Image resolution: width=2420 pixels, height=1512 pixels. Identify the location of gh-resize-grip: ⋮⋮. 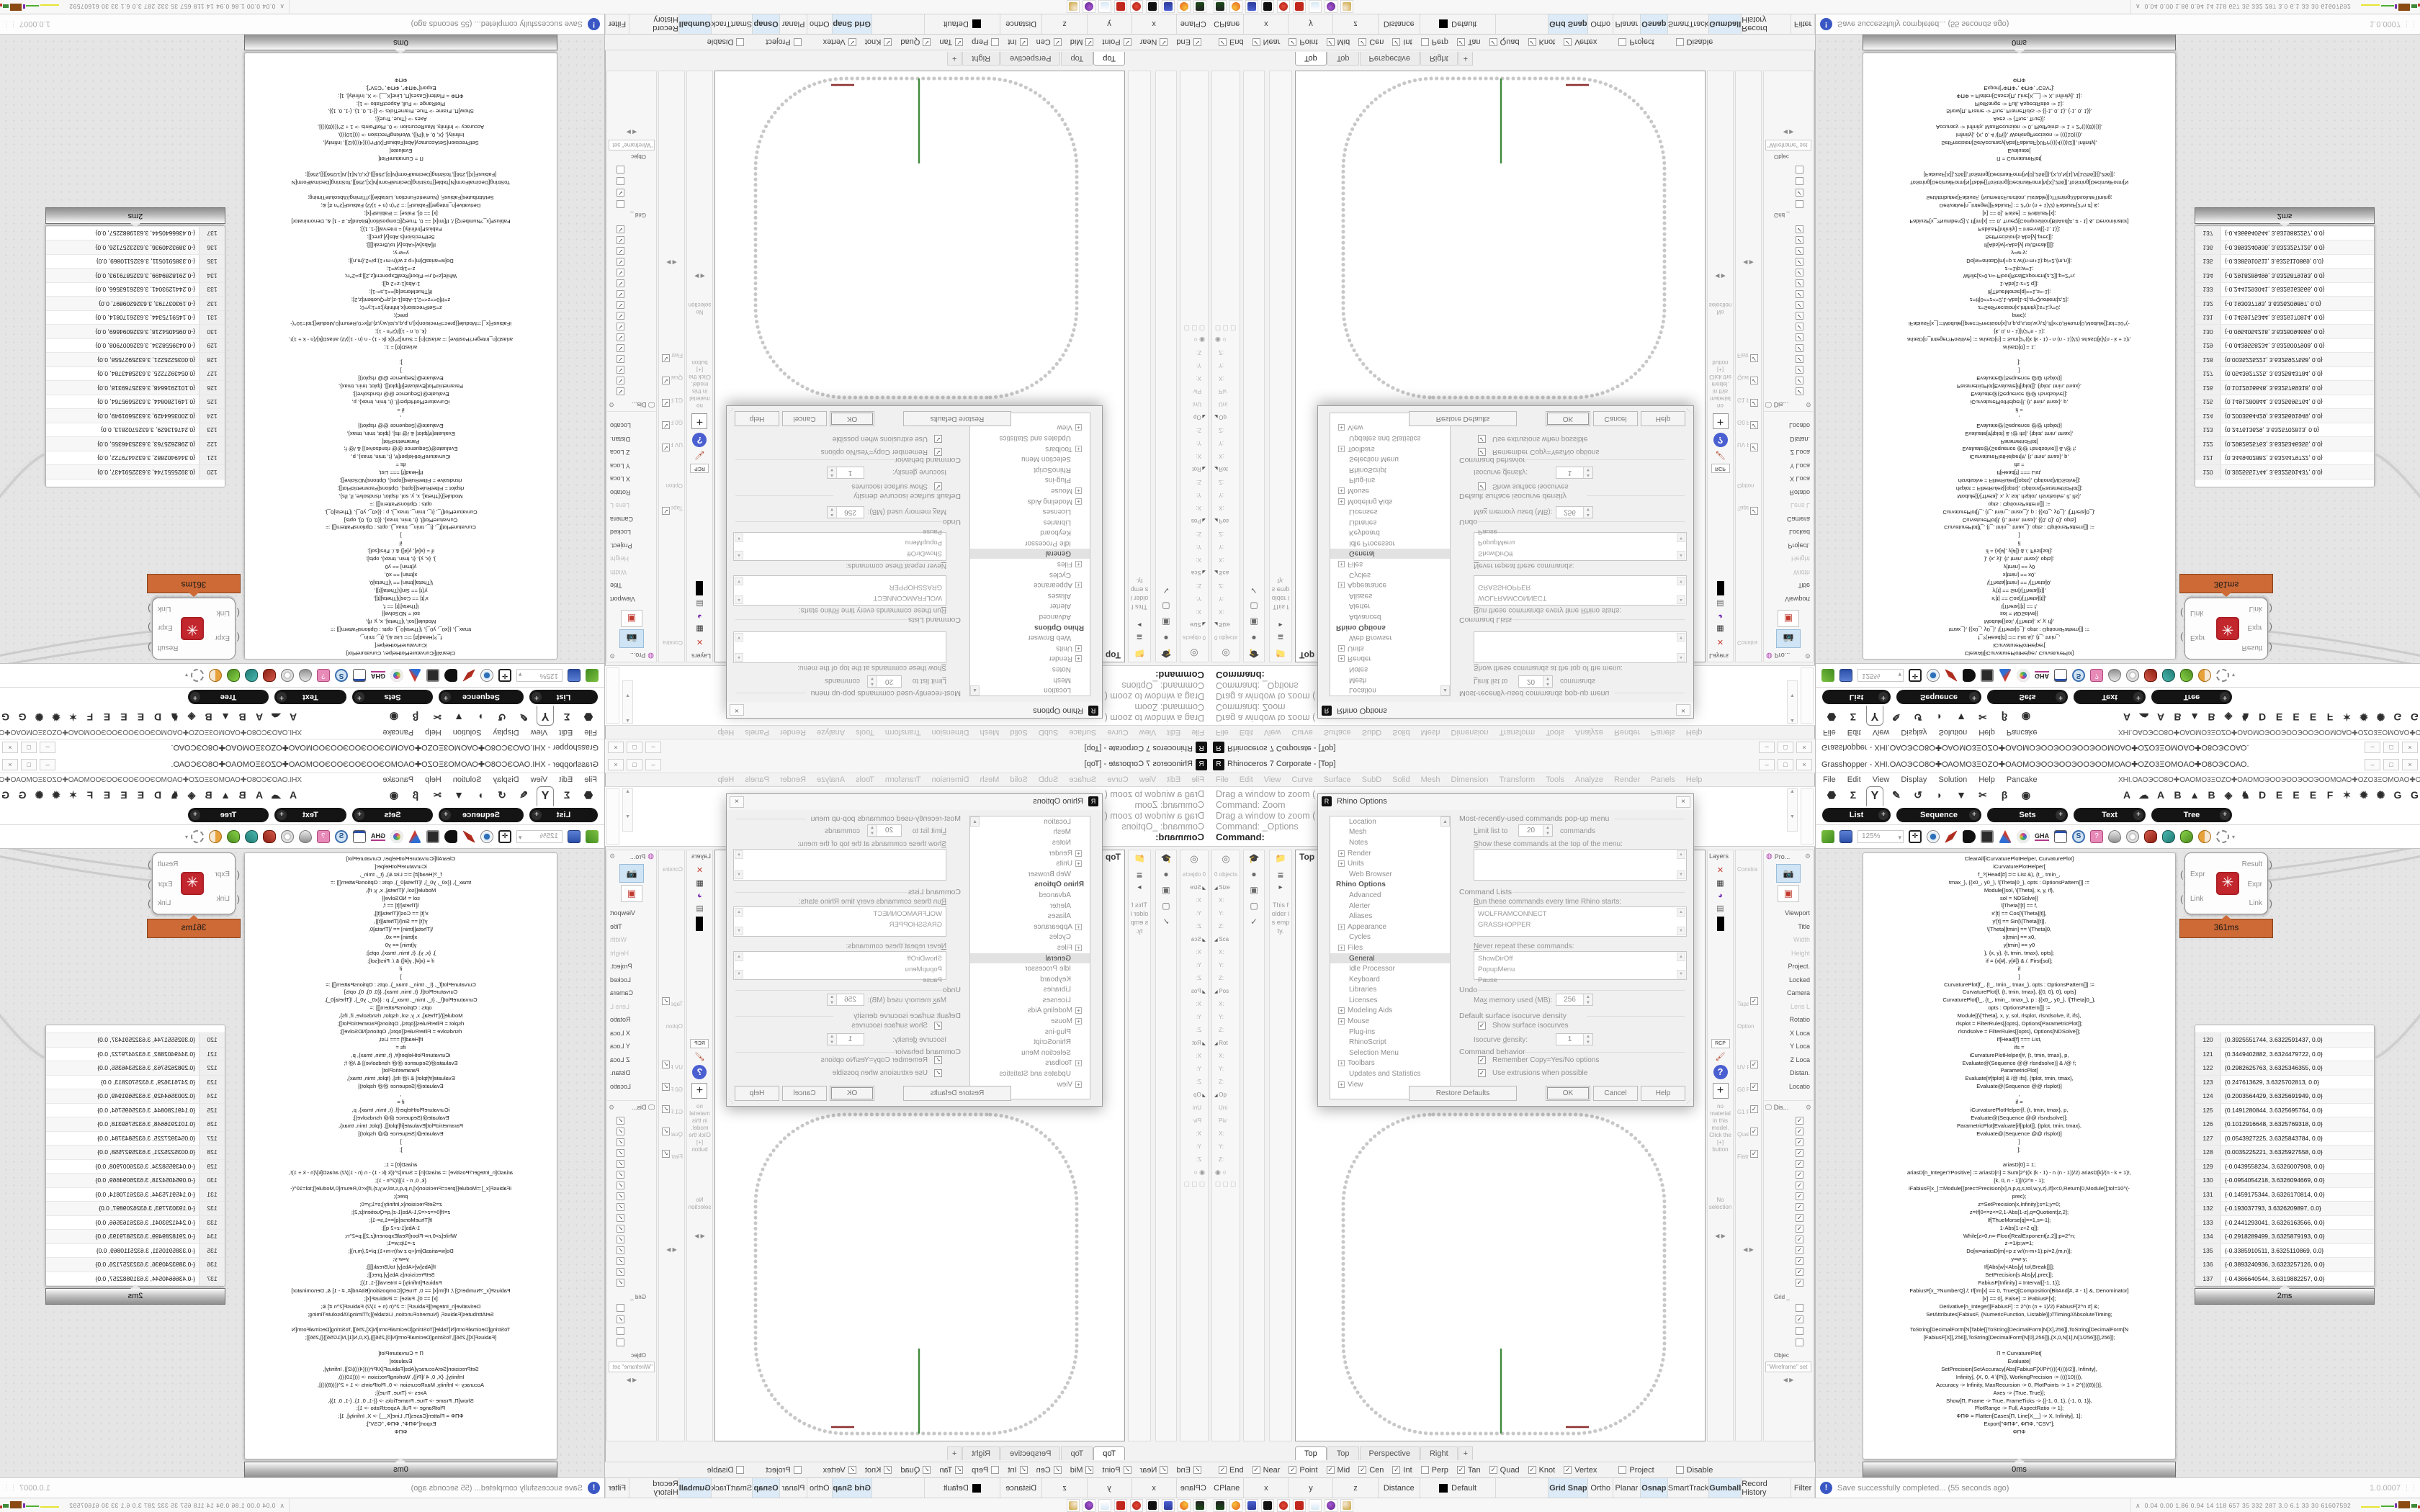
(2410, 24).